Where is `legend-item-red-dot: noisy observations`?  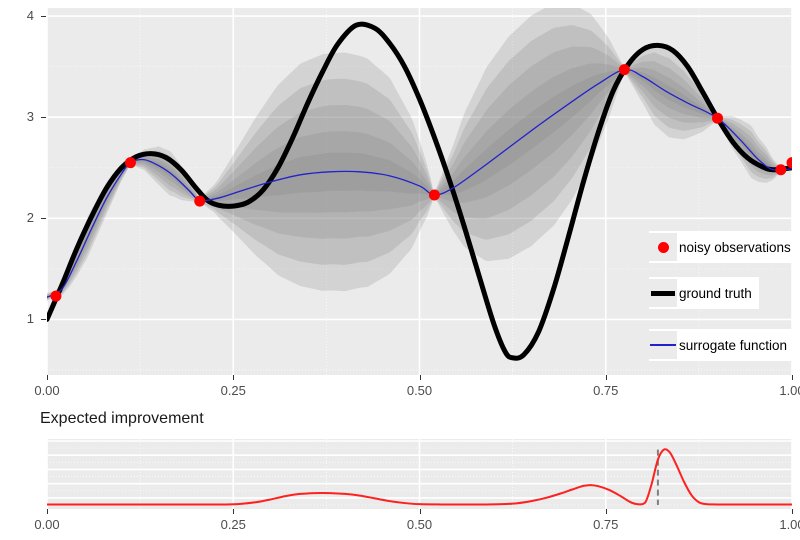 legend-item-red-dot: noisy observations is located at coordinates (723, 247).